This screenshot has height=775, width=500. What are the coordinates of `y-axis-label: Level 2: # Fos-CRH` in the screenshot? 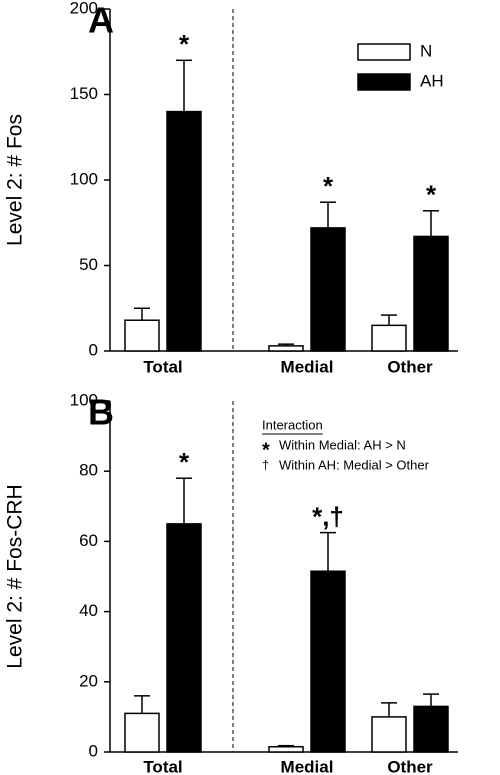 It's located at (15, 576).